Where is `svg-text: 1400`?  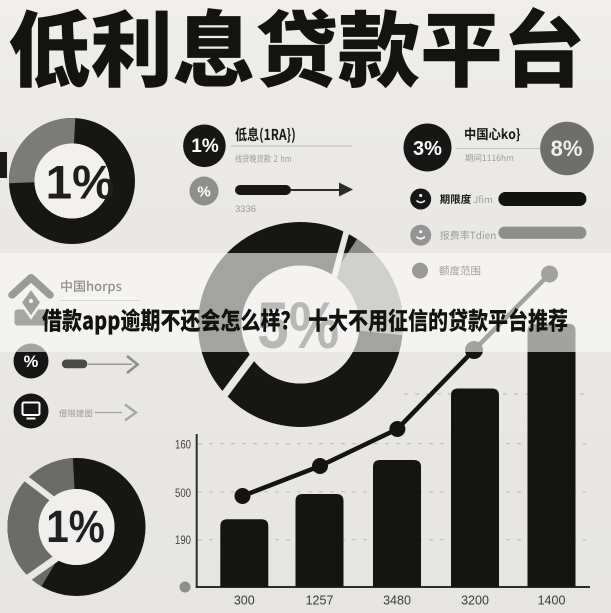 svg-text: 1400 is located at coordinates (552, 601).